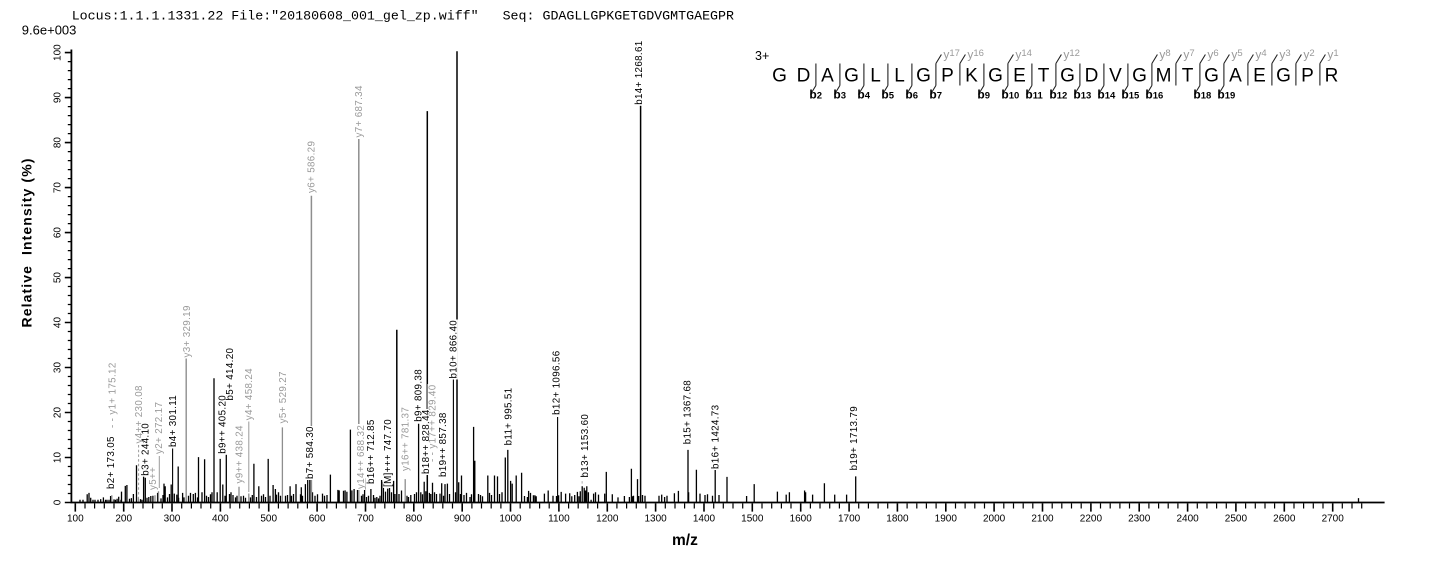  Describe the element at coordinates (159, 428) in the screenshot. I see `svg-text: y2+ 272.17` at that location.